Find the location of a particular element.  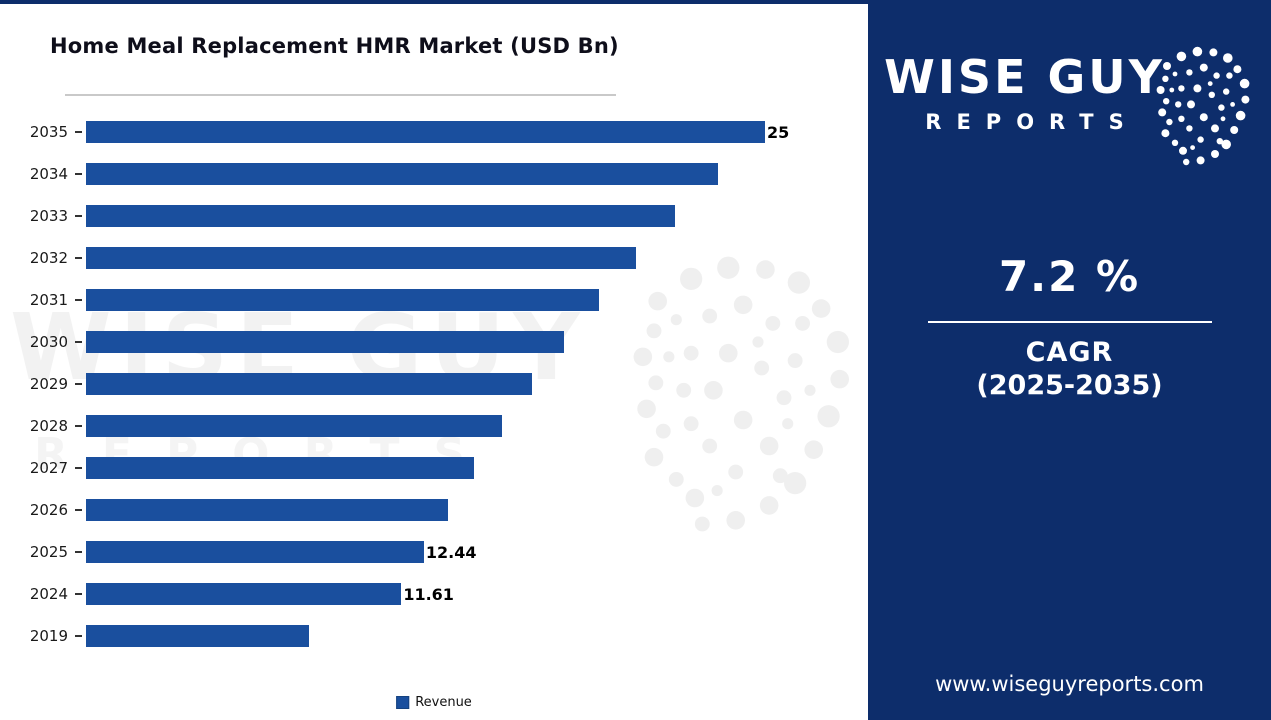

bar-row: 2028 is located at coordinates (434, 426).